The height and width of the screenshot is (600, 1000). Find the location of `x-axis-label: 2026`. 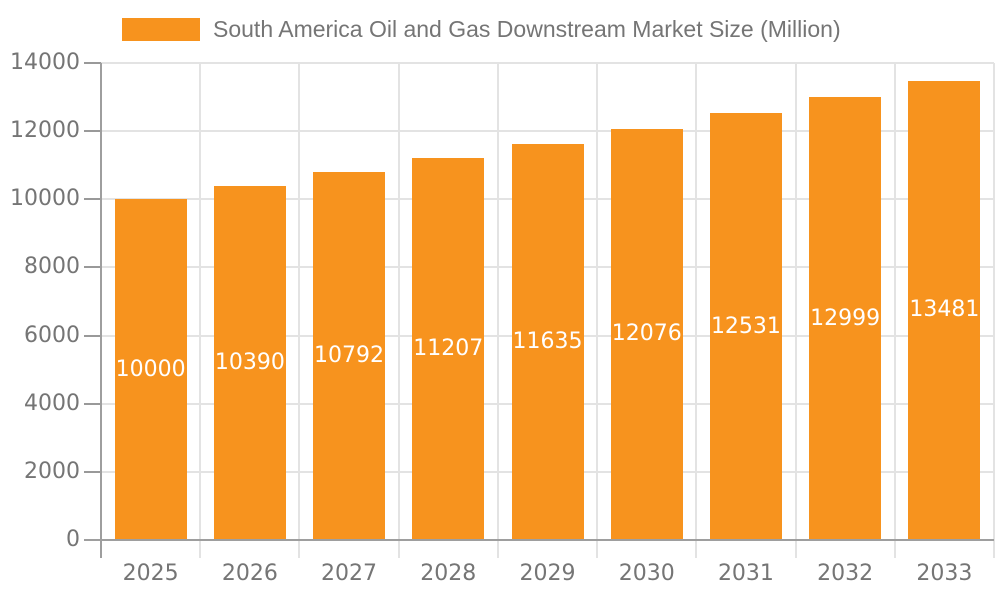

x-axis-label: 2026 is located at coordinates (249, 573).